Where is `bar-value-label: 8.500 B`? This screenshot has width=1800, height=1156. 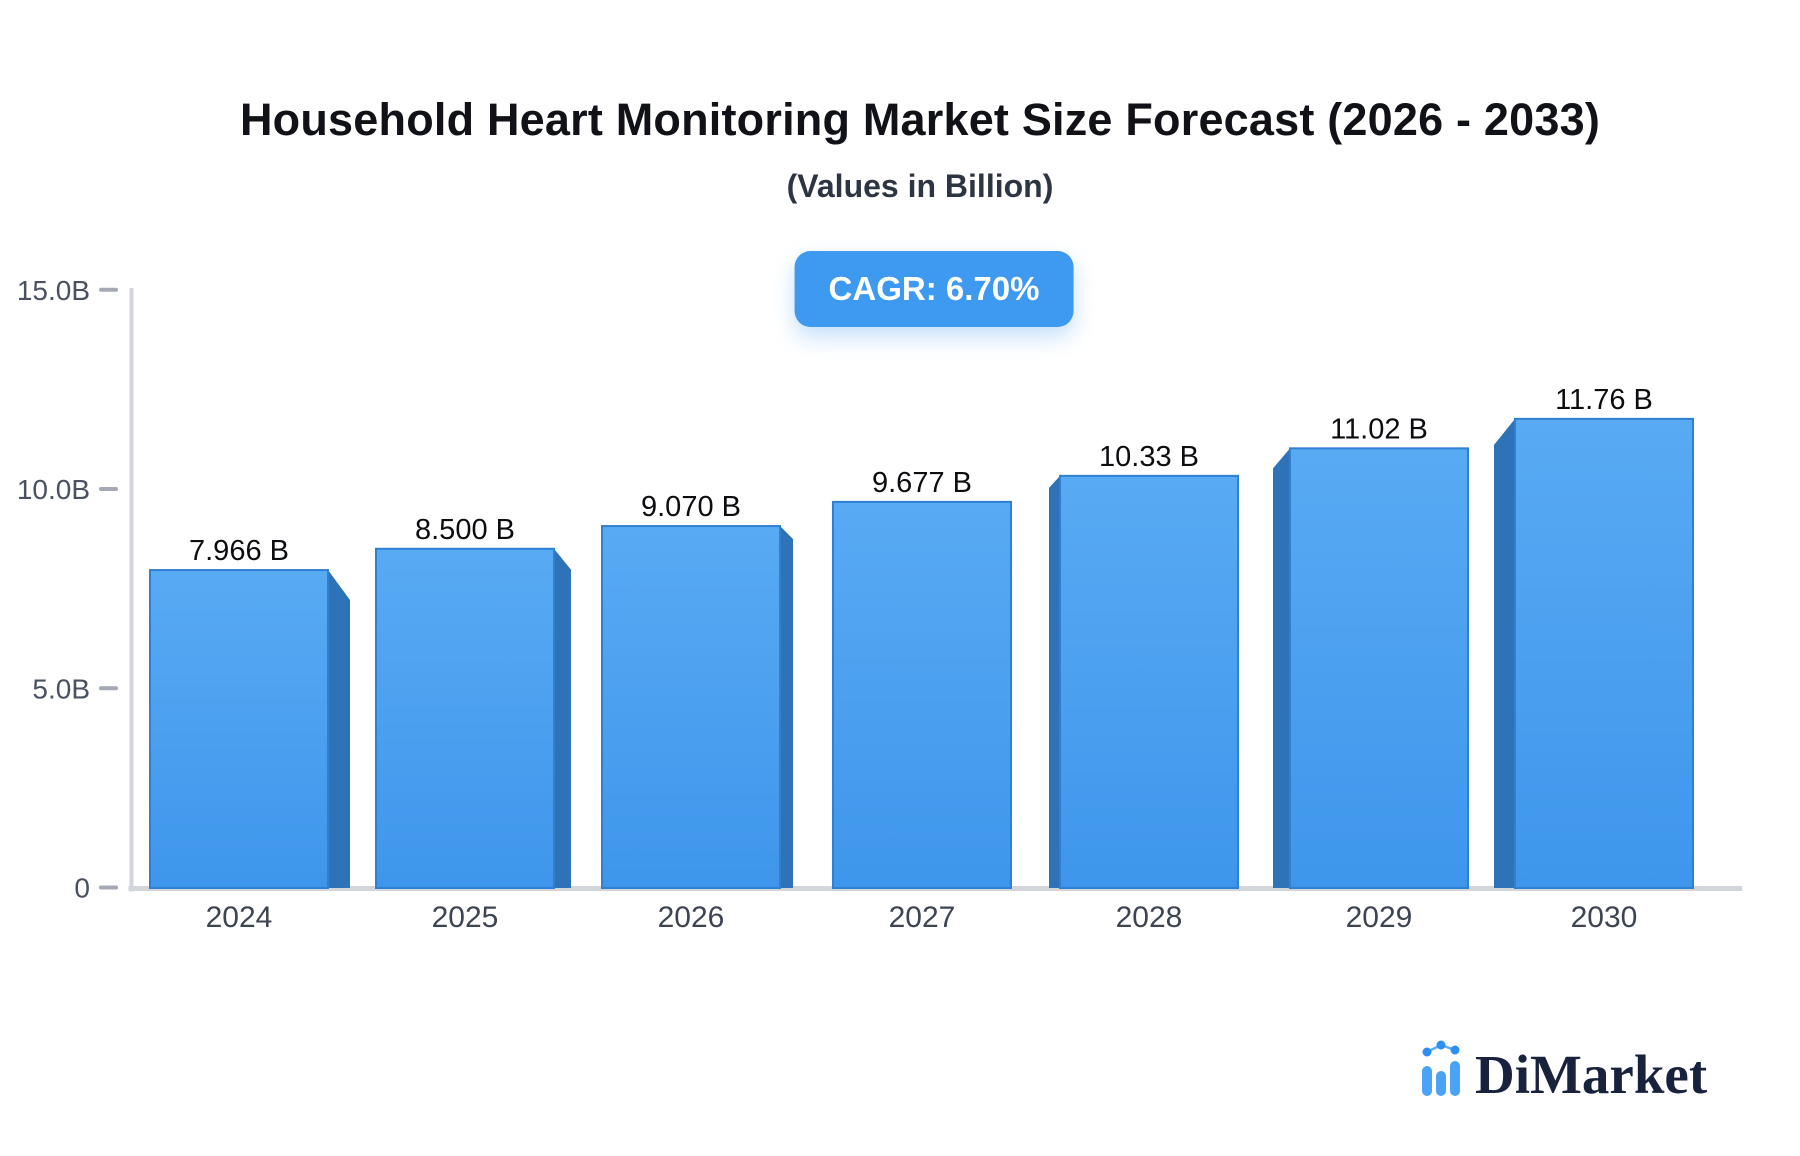 bar-value-label: 8.500 B is located at coordinates (465, 530).